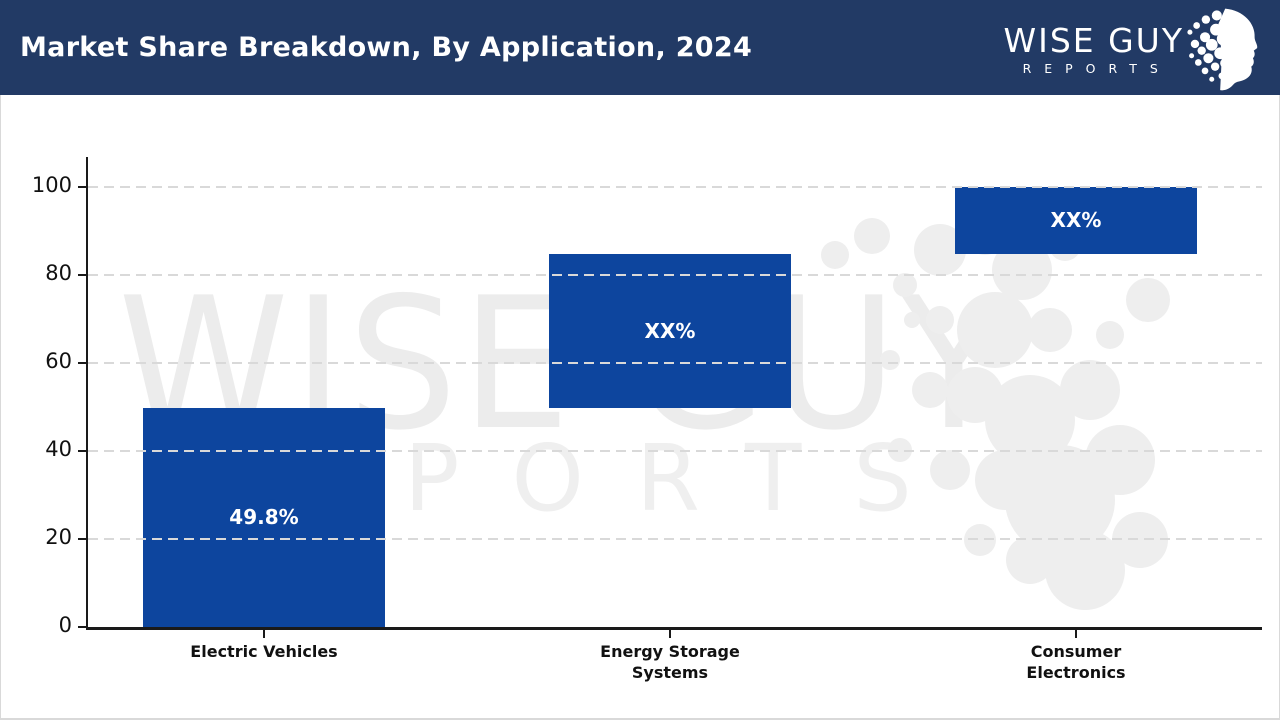 This screenshot has width=1280, height=720. I want to click on x-category-label-line: Consumer, so click(1076, 651).